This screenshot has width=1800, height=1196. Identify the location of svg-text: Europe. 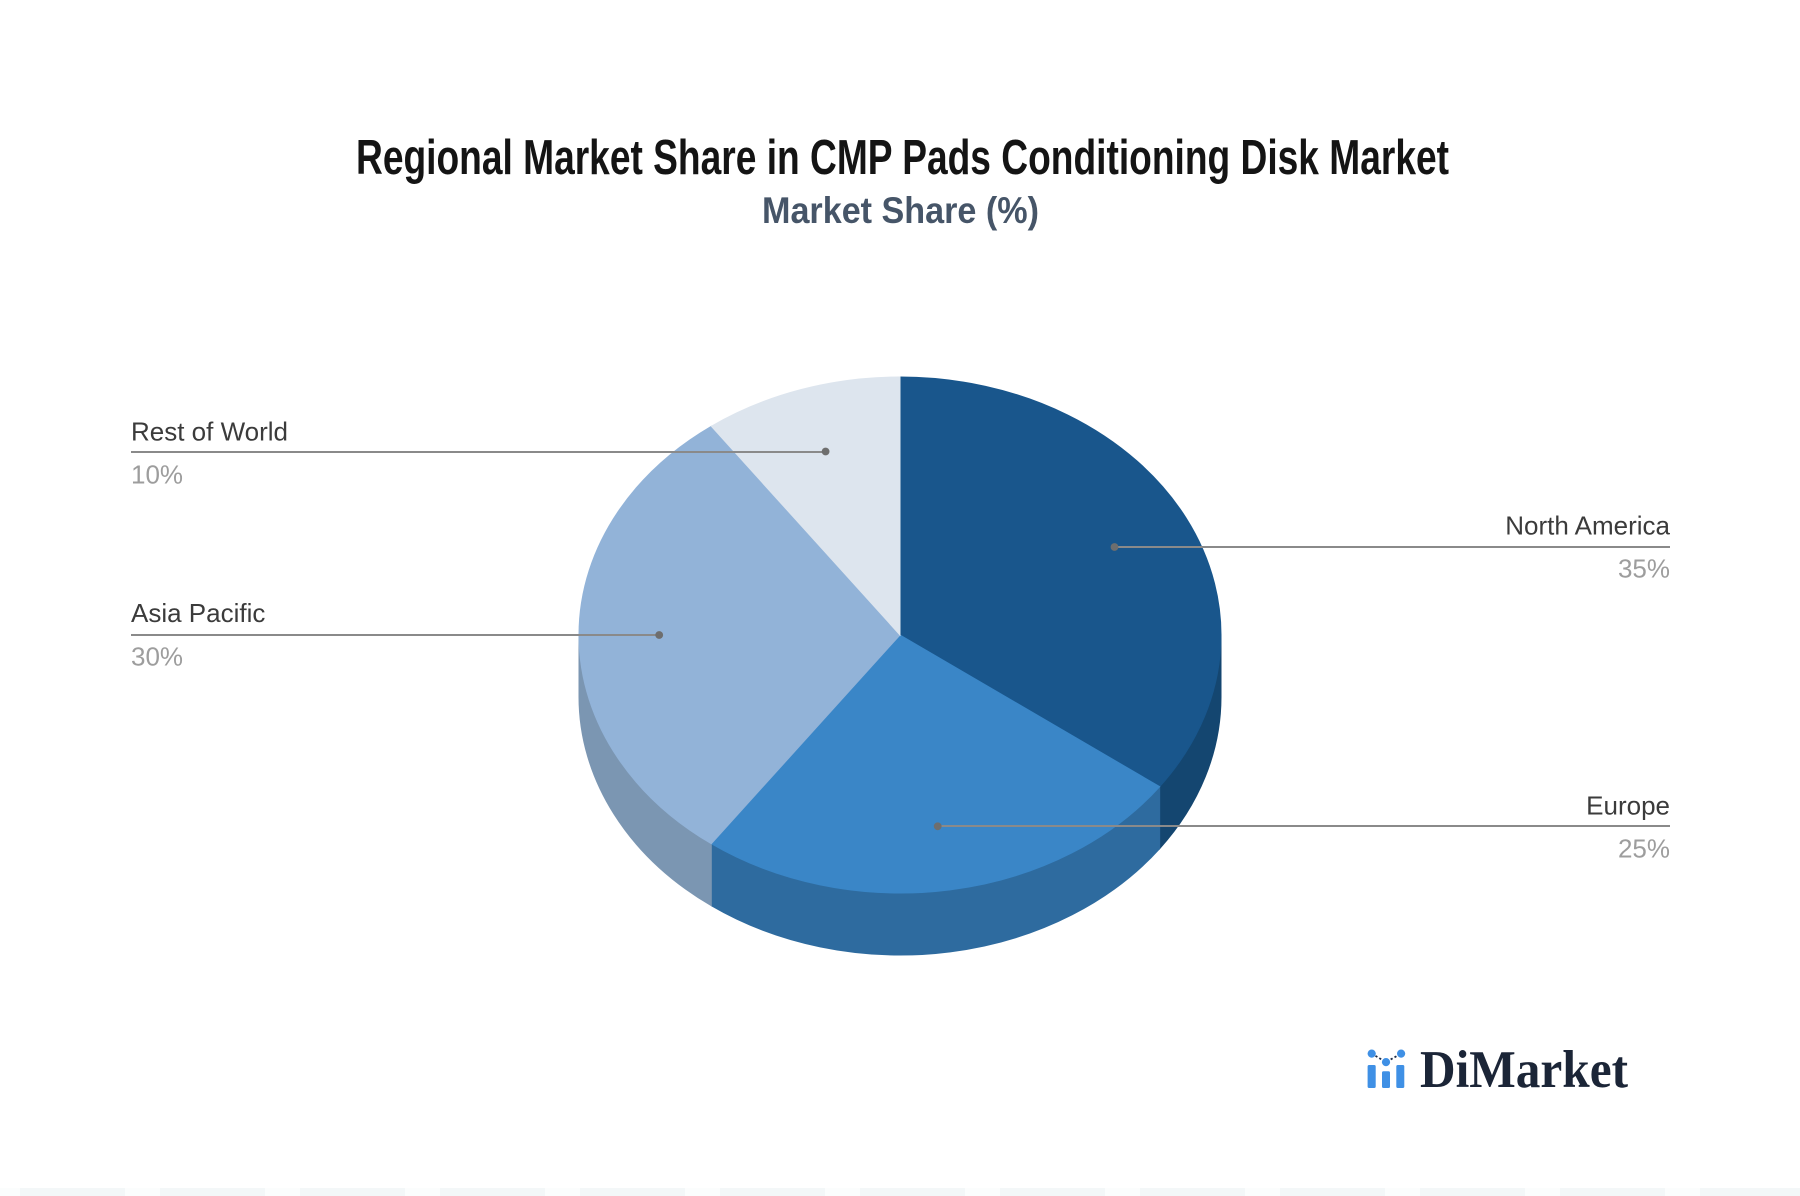
(1628, 806).